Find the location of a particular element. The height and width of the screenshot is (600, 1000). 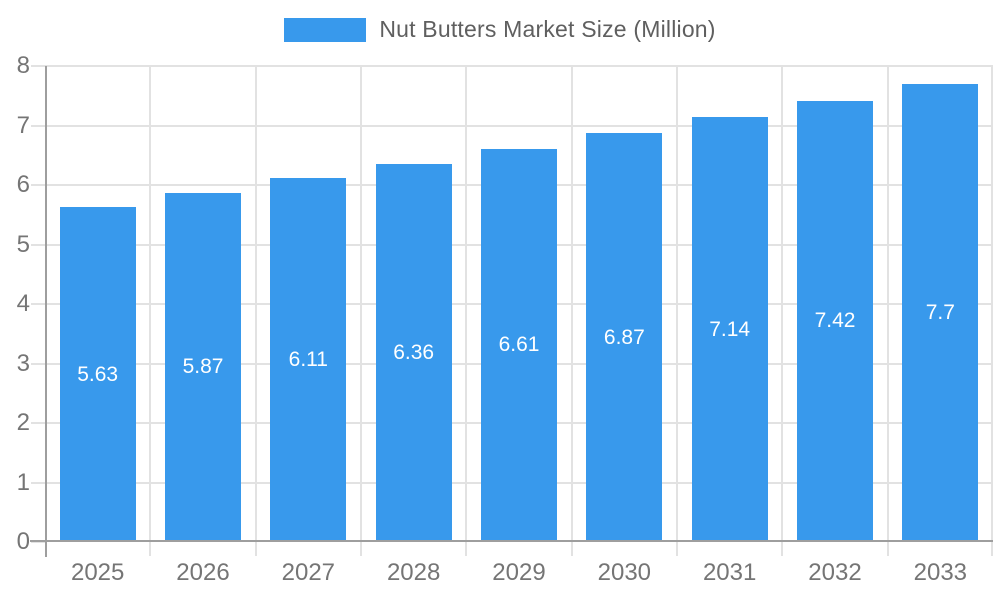

y-axis-label: 0 is located at coordinates (23, 541).